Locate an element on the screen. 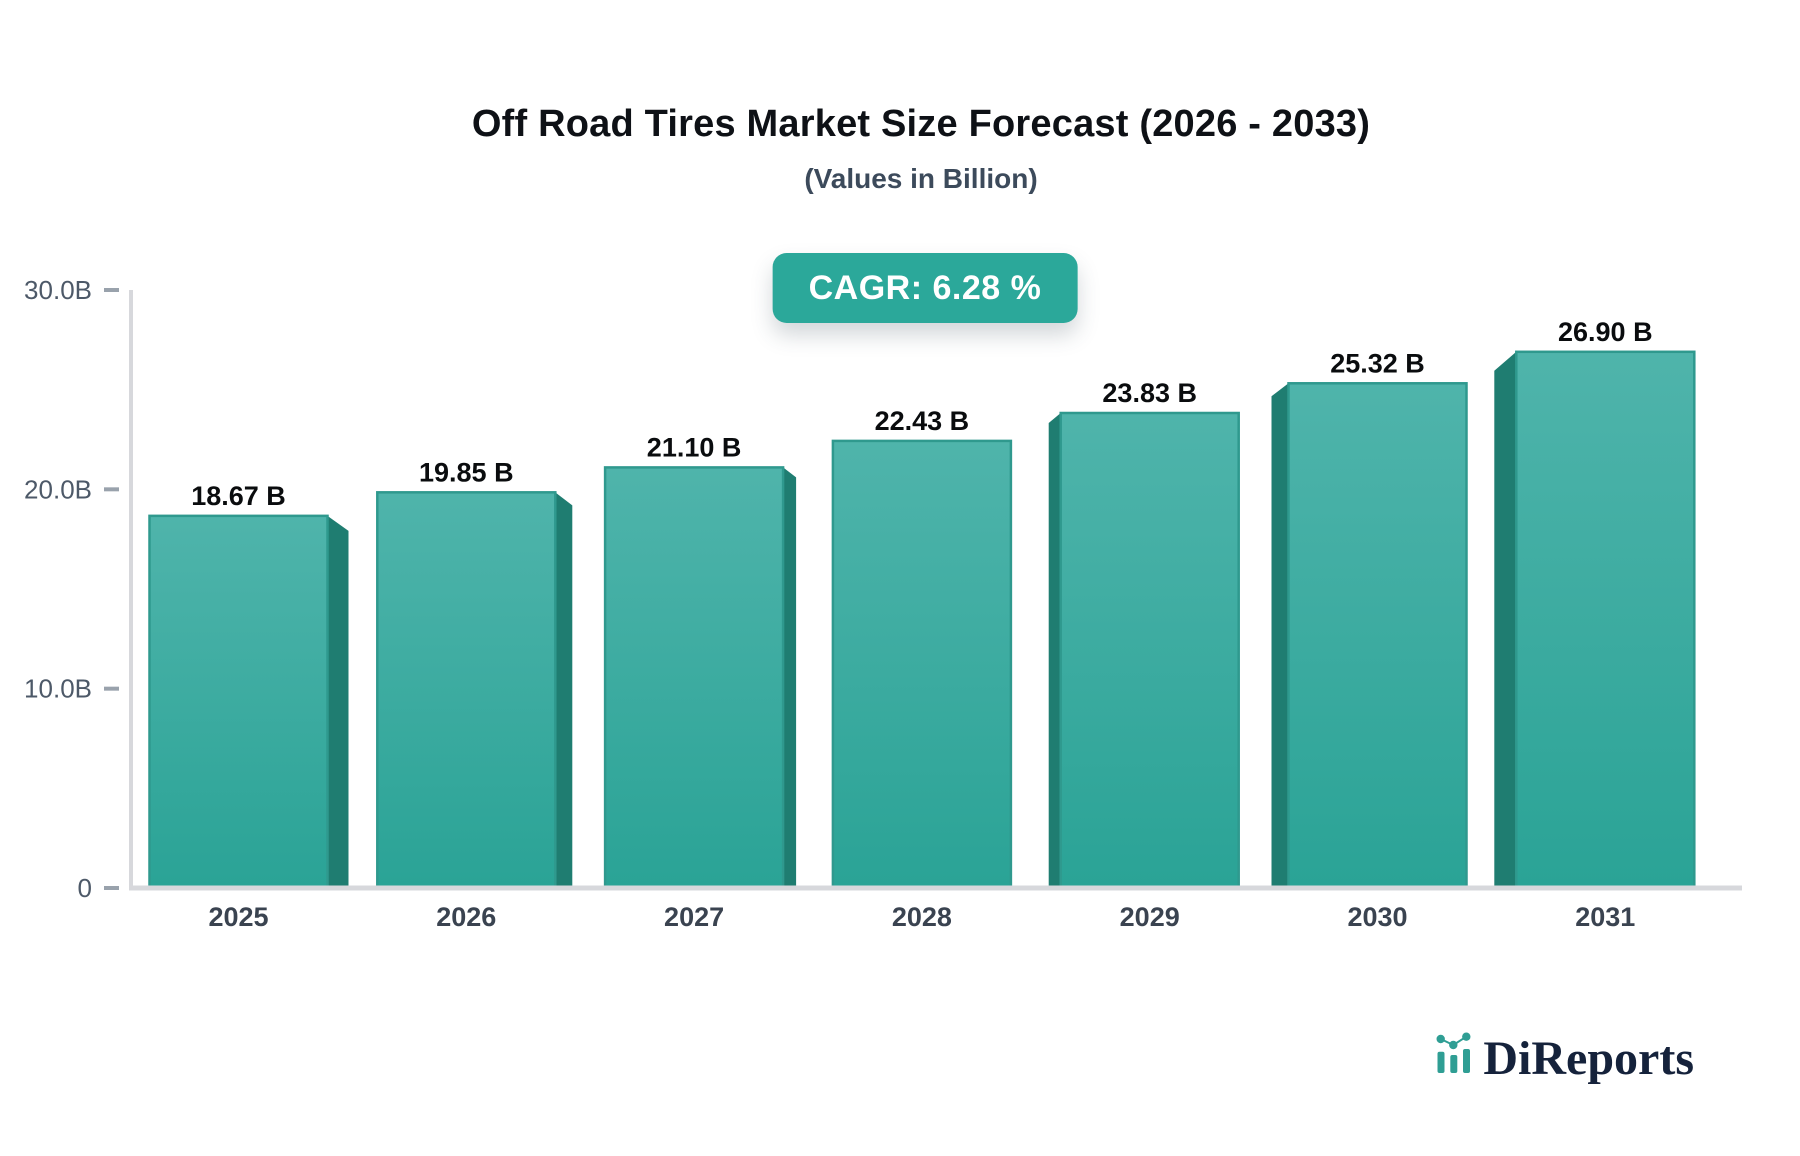  bar-value-label: 21.10 B is located at coordinates (694, 447).